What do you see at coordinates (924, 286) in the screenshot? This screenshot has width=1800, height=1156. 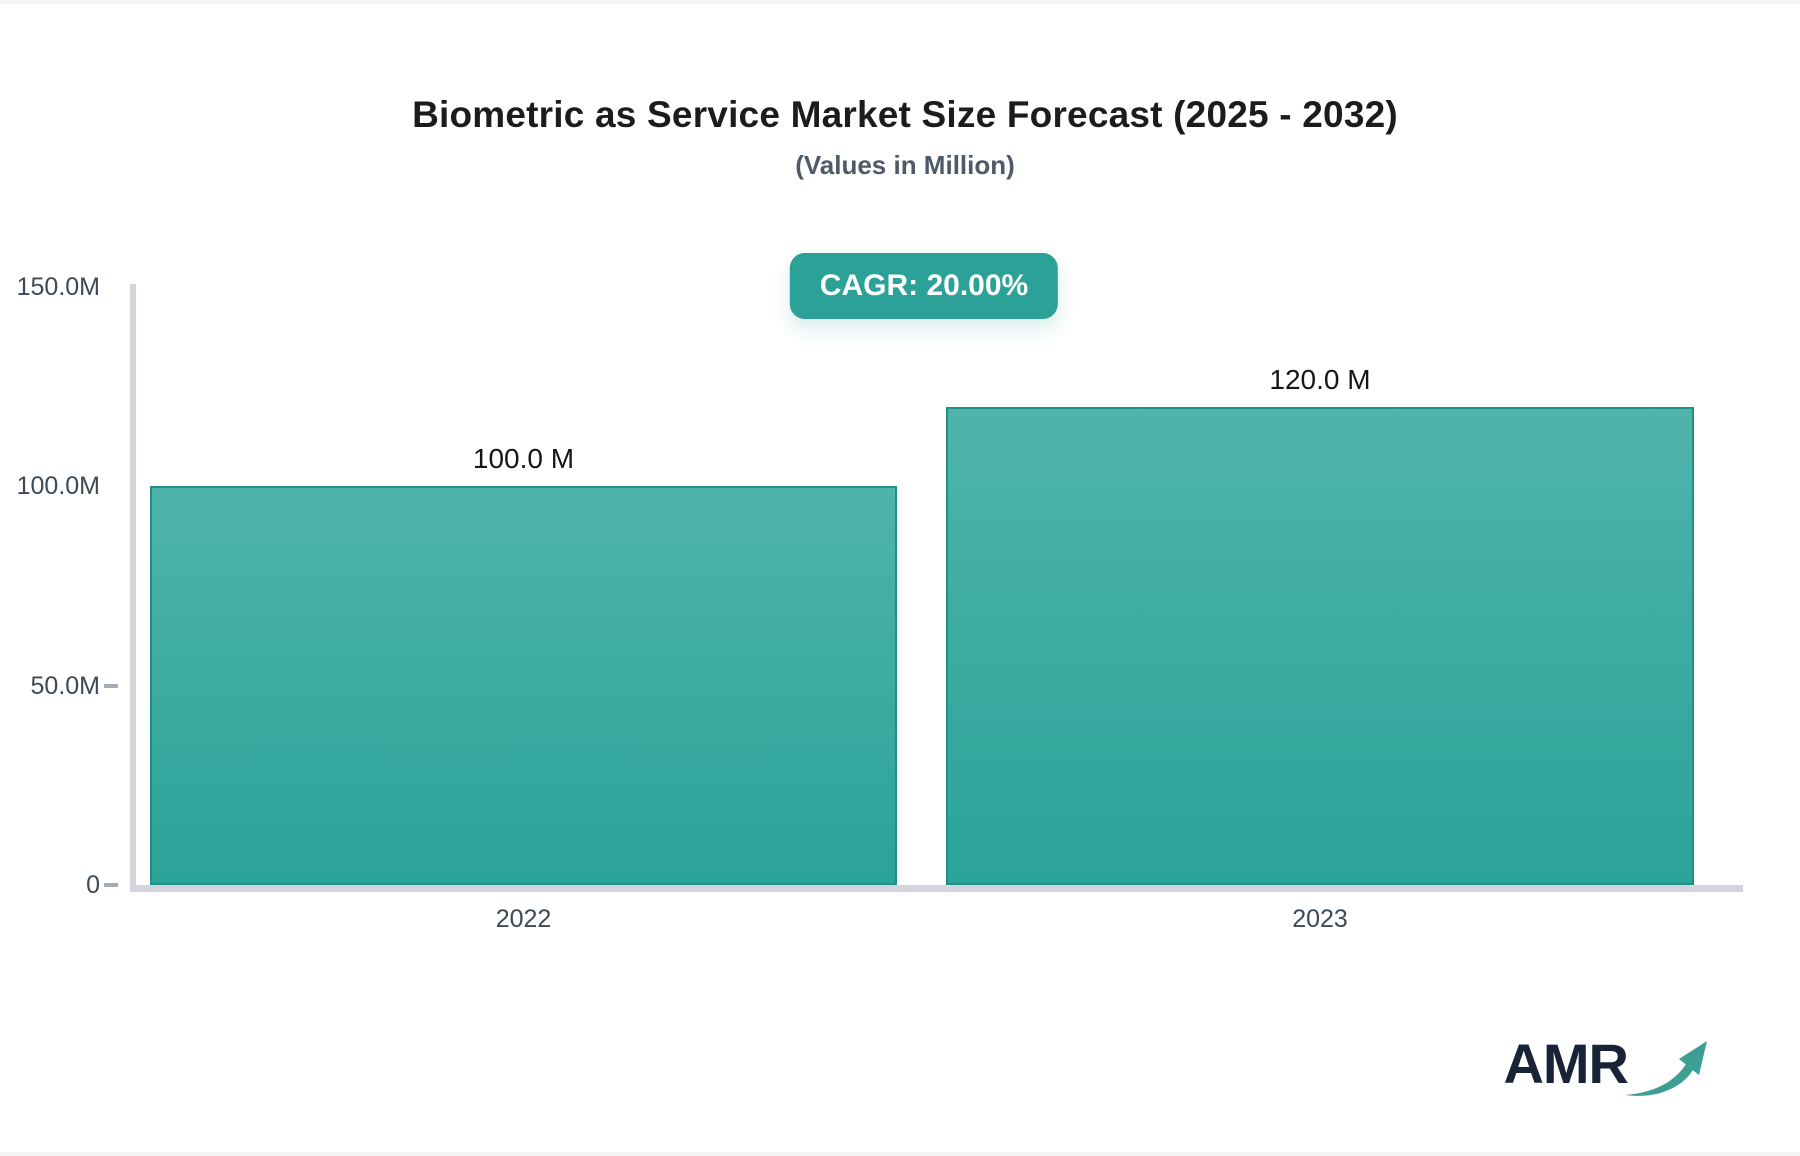 I see `cagr-badge: CAGR: 20.00%` at bounding box center [924, 286].